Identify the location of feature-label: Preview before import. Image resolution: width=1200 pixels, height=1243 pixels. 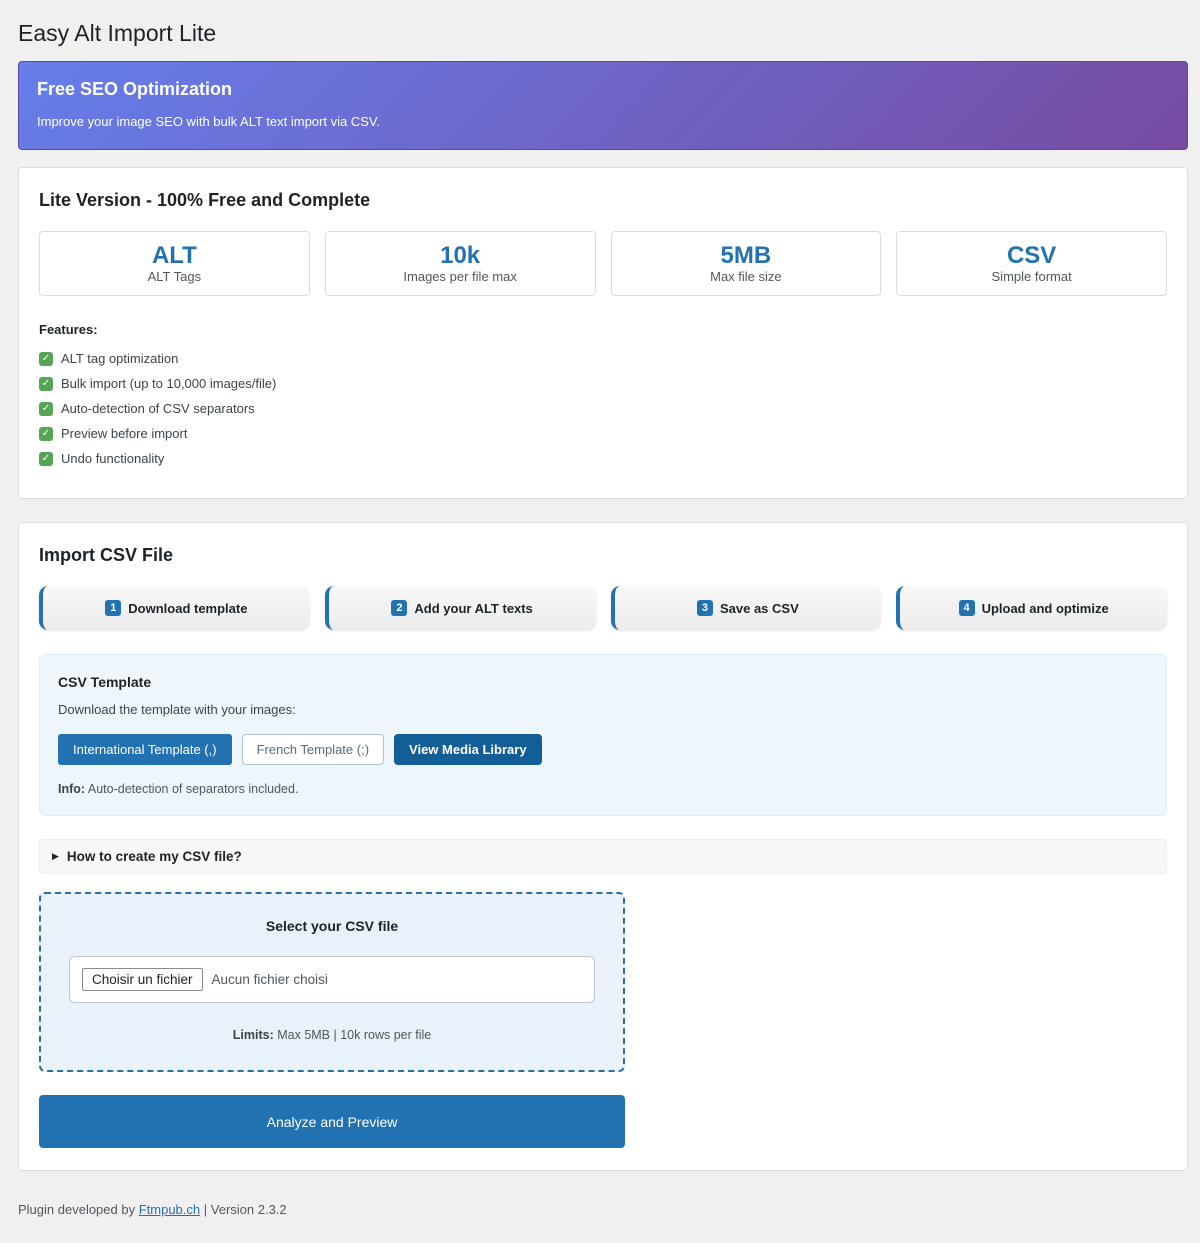
(124, 433).